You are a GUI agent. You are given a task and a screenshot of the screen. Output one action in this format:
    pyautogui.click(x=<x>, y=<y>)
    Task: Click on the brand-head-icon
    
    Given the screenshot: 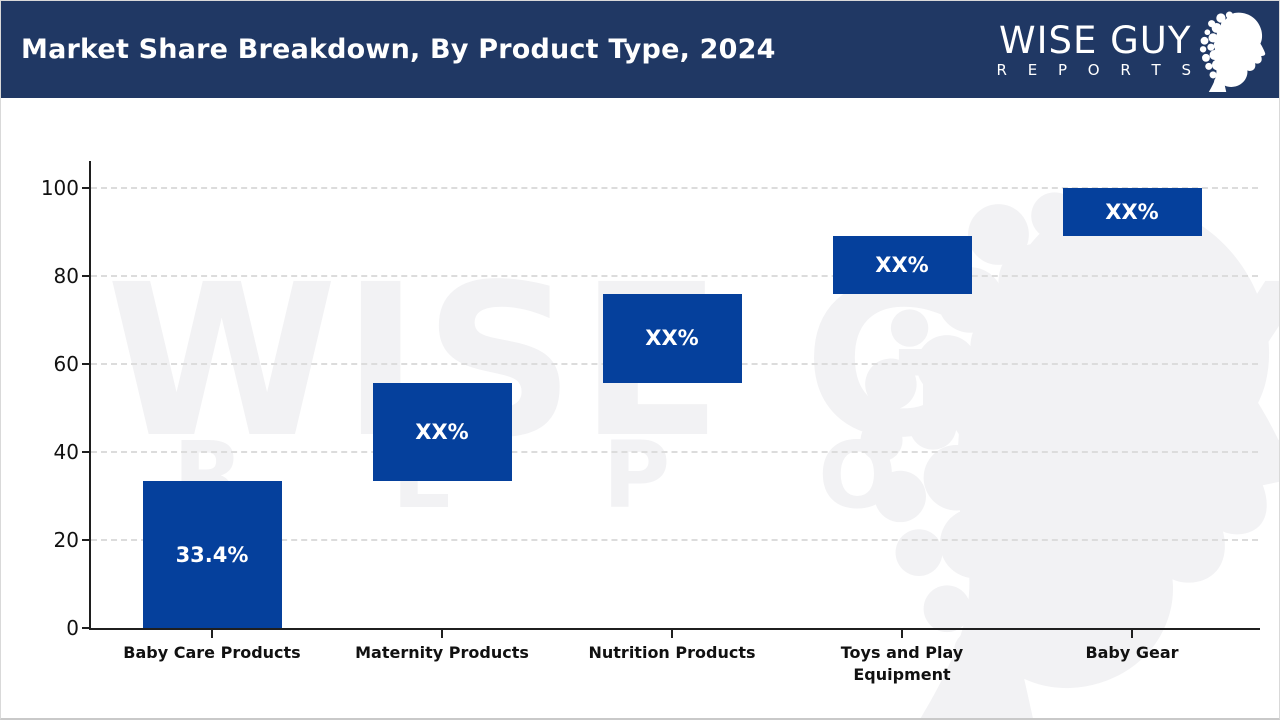 What is the action you would take?
    pyautogui.click(x=1233, y=50)
    